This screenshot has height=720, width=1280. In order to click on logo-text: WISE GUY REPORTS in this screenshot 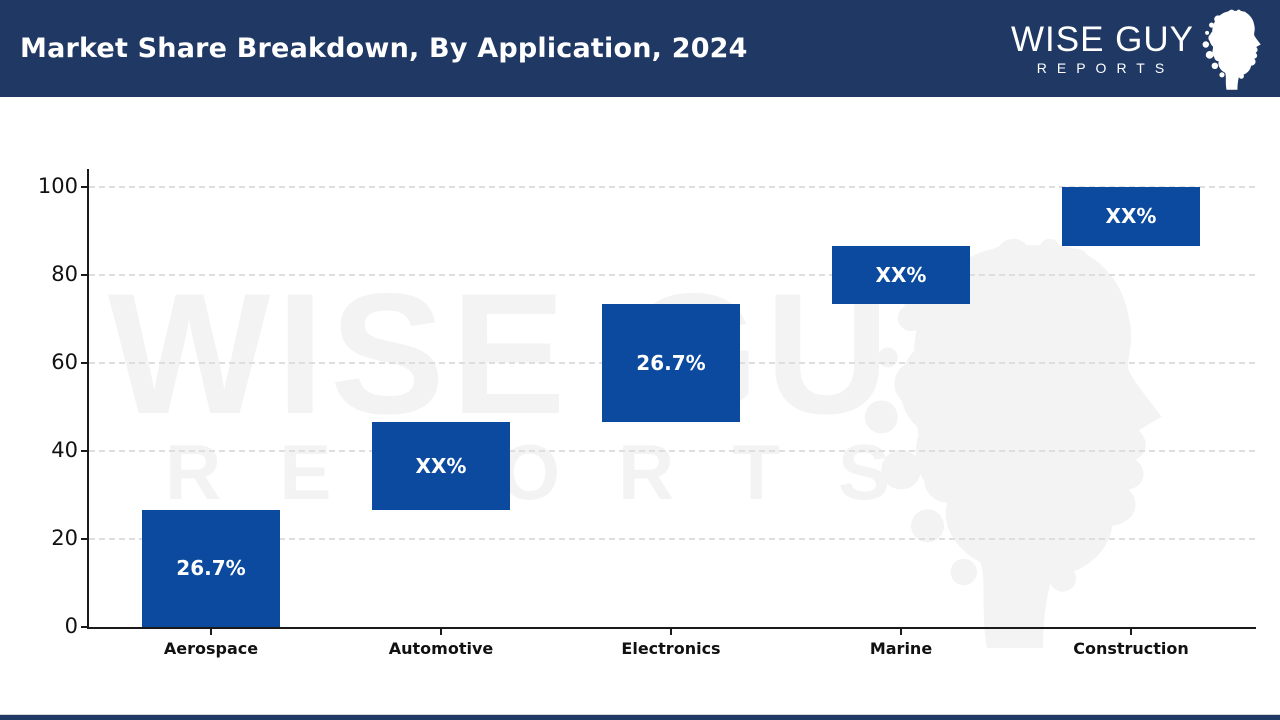, I will do `click(1102, 49)`.